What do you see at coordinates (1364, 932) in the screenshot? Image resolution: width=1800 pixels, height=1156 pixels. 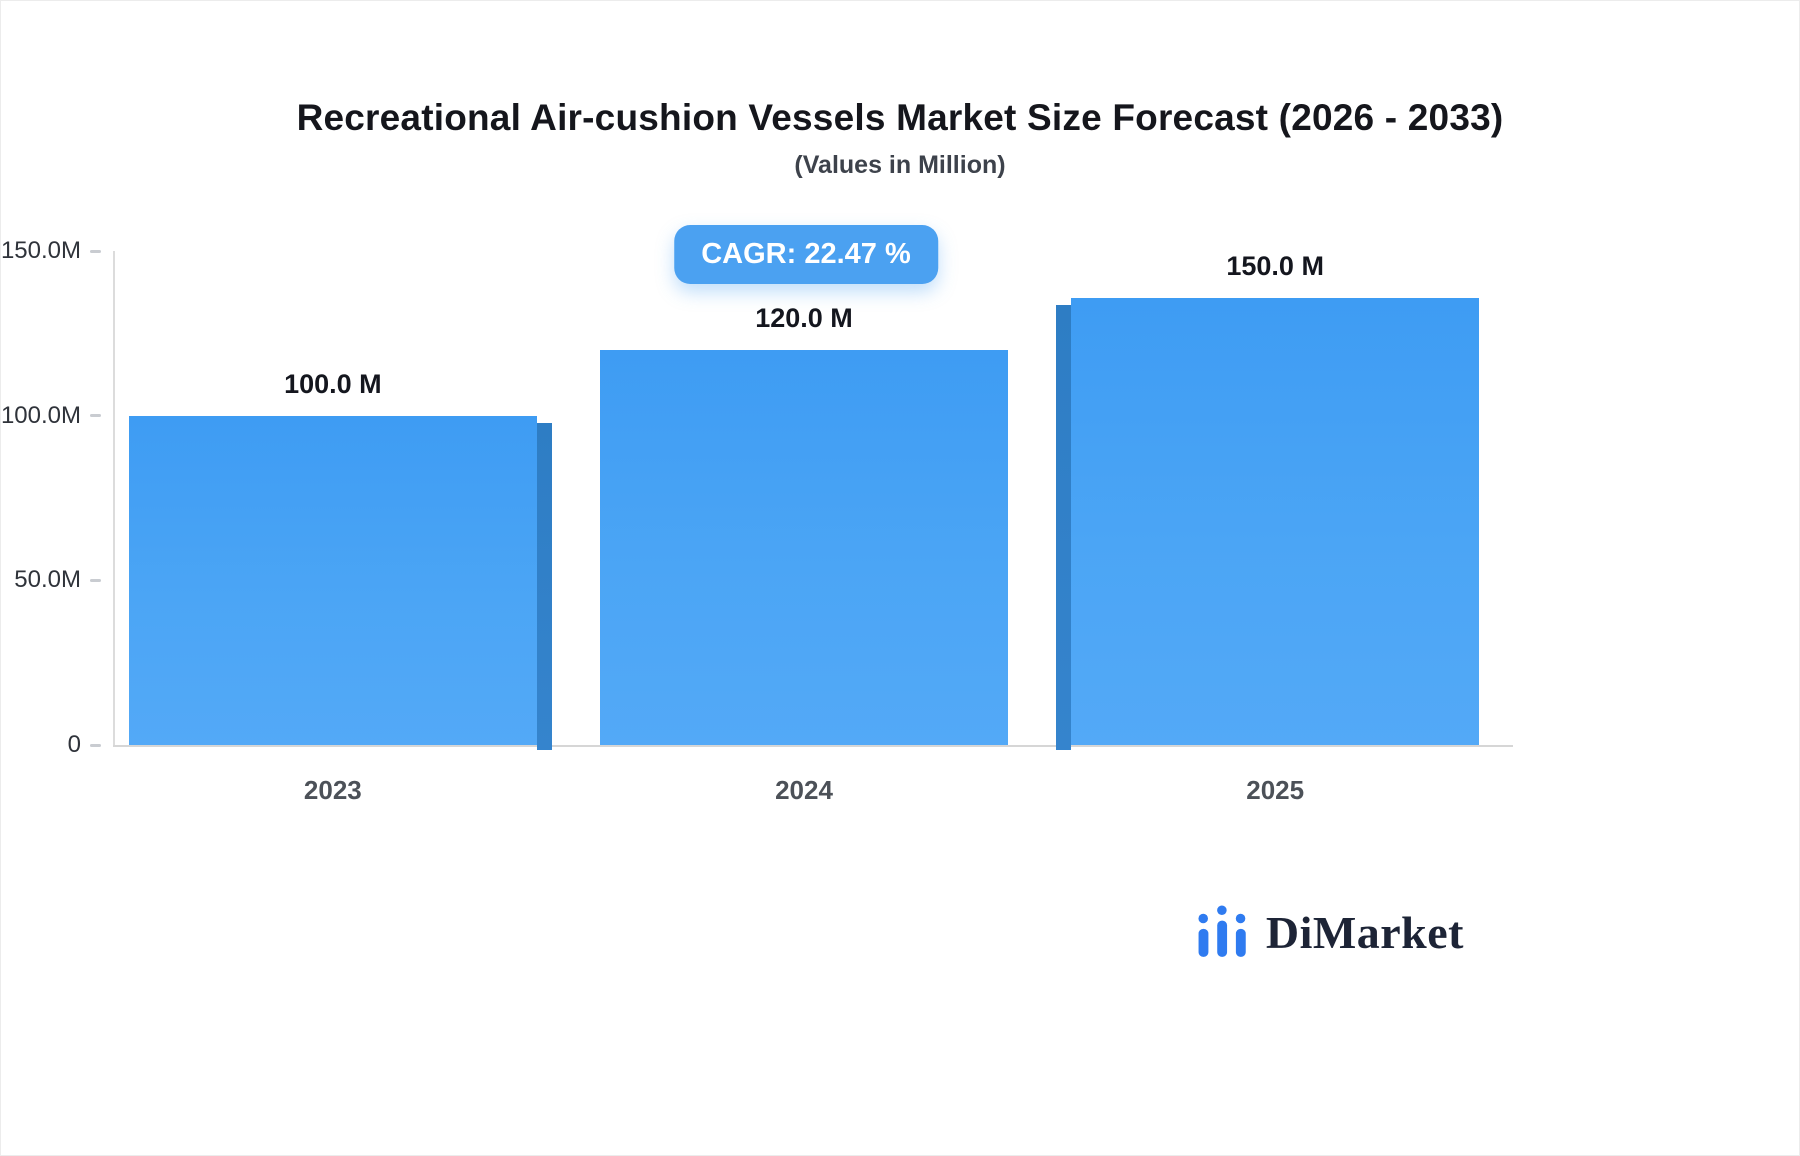 I see `brand-logo-text: DiMarket` at bounding box center [1364, 932].